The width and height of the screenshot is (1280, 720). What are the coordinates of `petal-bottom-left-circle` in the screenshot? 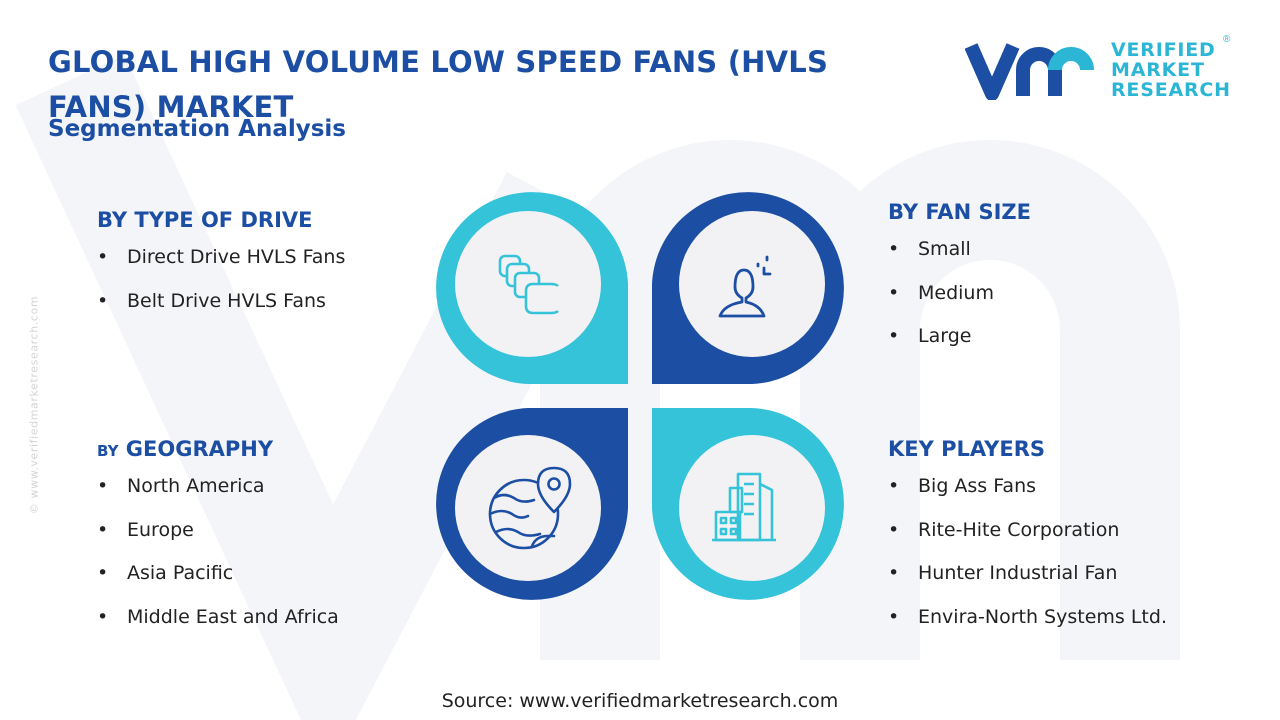 It's located at (528, 508).